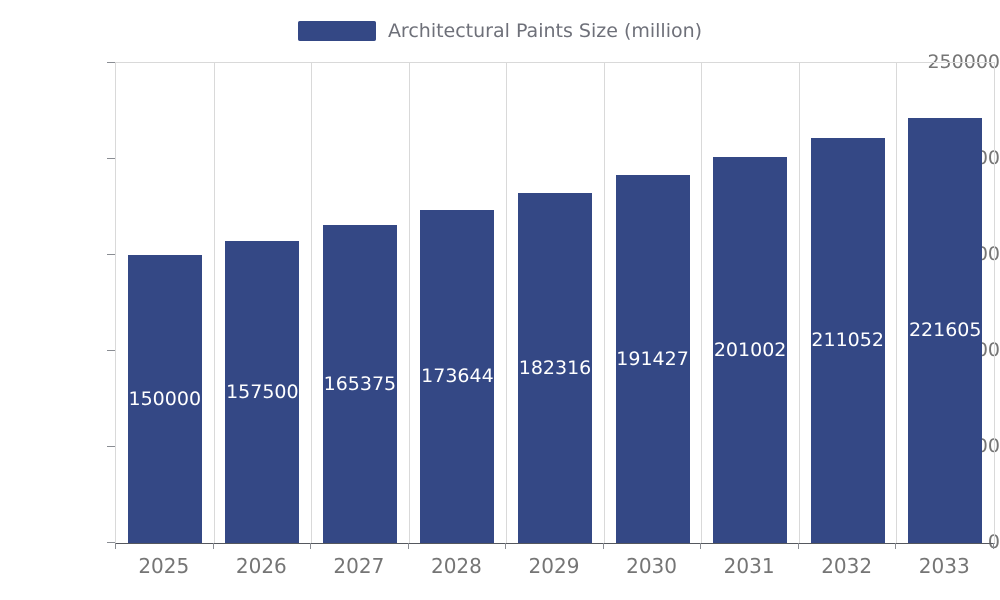 The width and height of the screenshot is (1000, 600). I want to click on legend: Architectural Paints Size (million), so click(500, 31).